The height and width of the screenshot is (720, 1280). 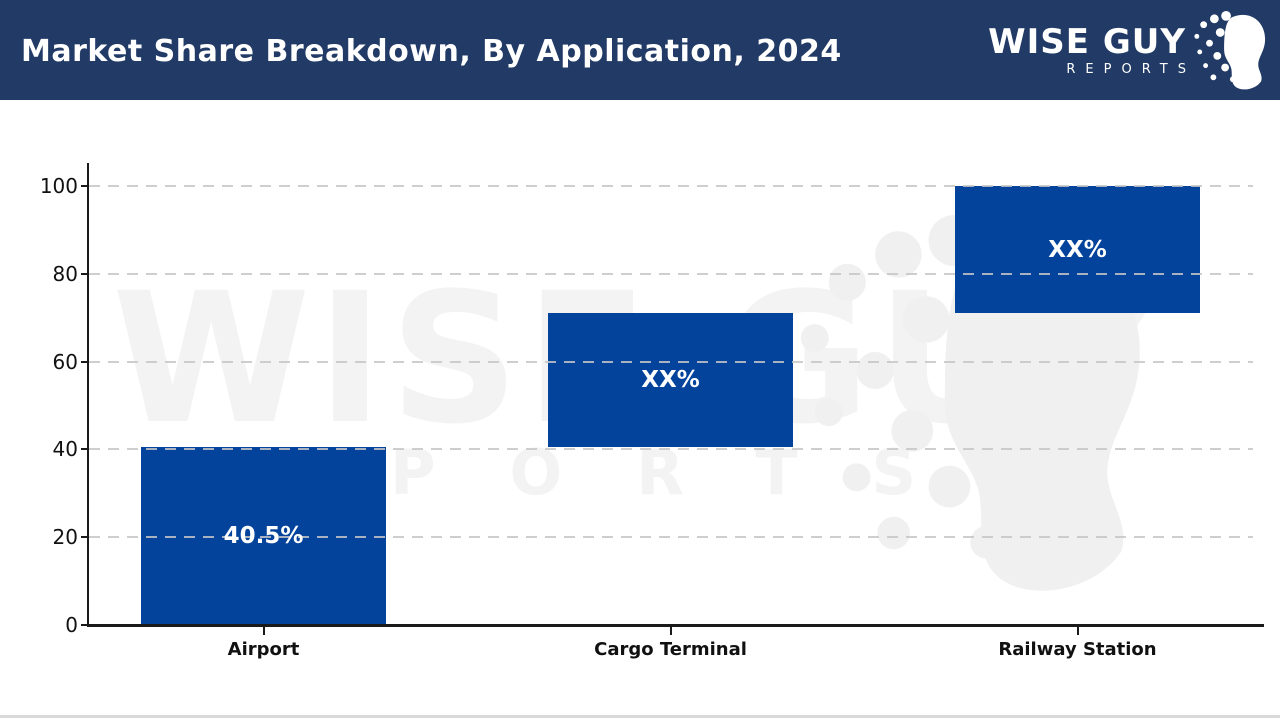 I want to click on x-category-label: Cargo Terminal, so click(x=670, y=649).